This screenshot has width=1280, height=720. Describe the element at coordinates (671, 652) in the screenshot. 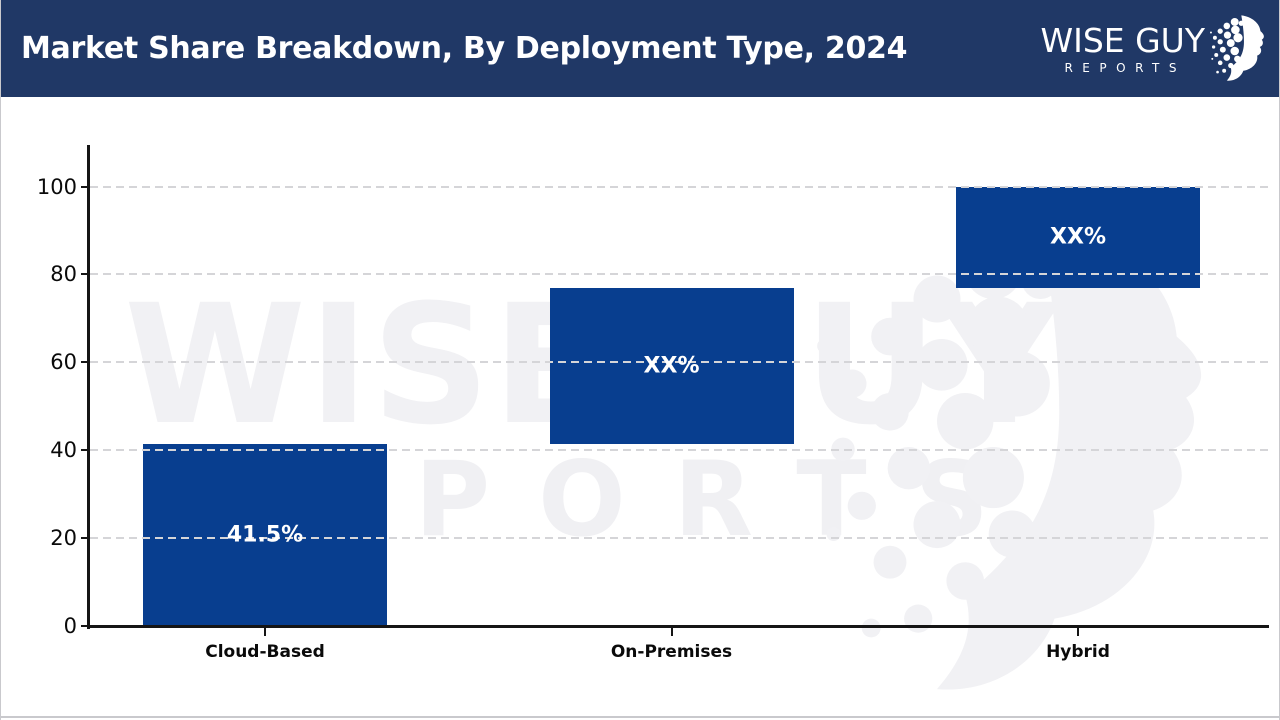

I see `x-tick-label: On-Premises` at that location.